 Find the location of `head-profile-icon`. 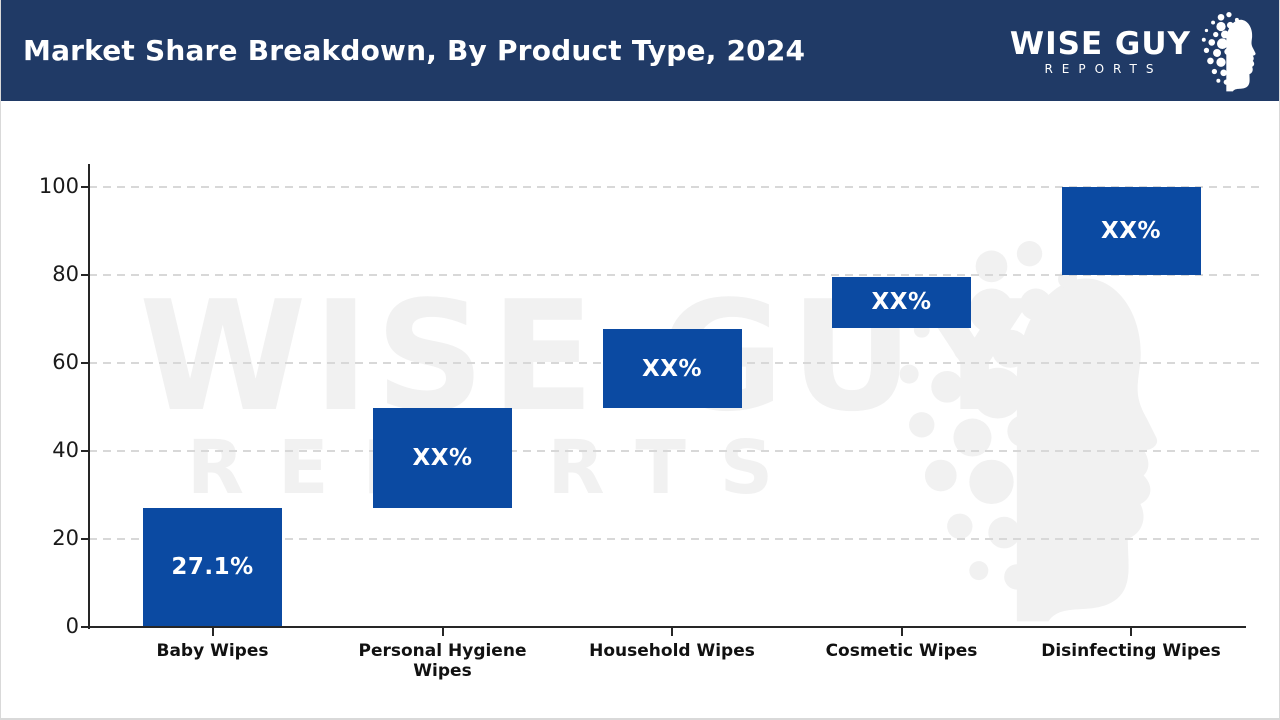

head-profile-icon is located at coordinates (1228, 51).